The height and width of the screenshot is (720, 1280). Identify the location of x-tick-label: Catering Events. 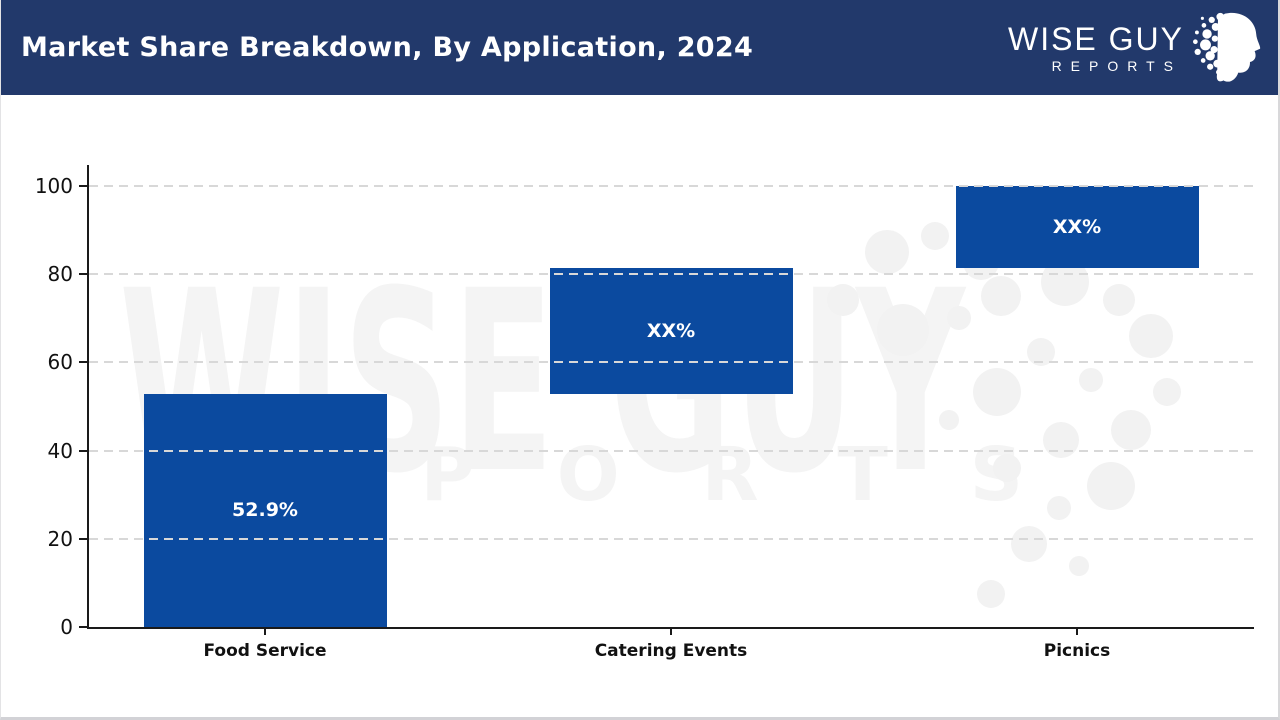
(671, 651).